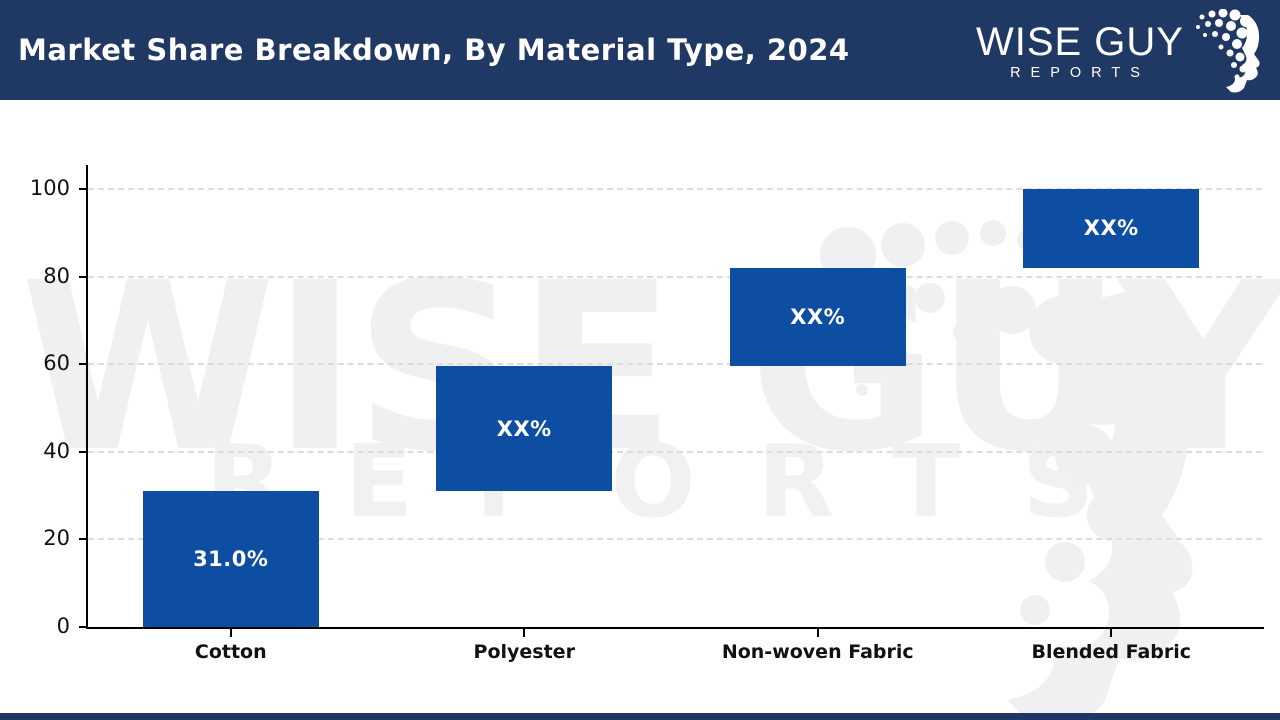 The height and width of the screenshot is (720, 1280). What do you see at coordinates (1228, 51) in the screenshot?
I see `dotted-head-profile-icon` at bounding box center [1228, 51].